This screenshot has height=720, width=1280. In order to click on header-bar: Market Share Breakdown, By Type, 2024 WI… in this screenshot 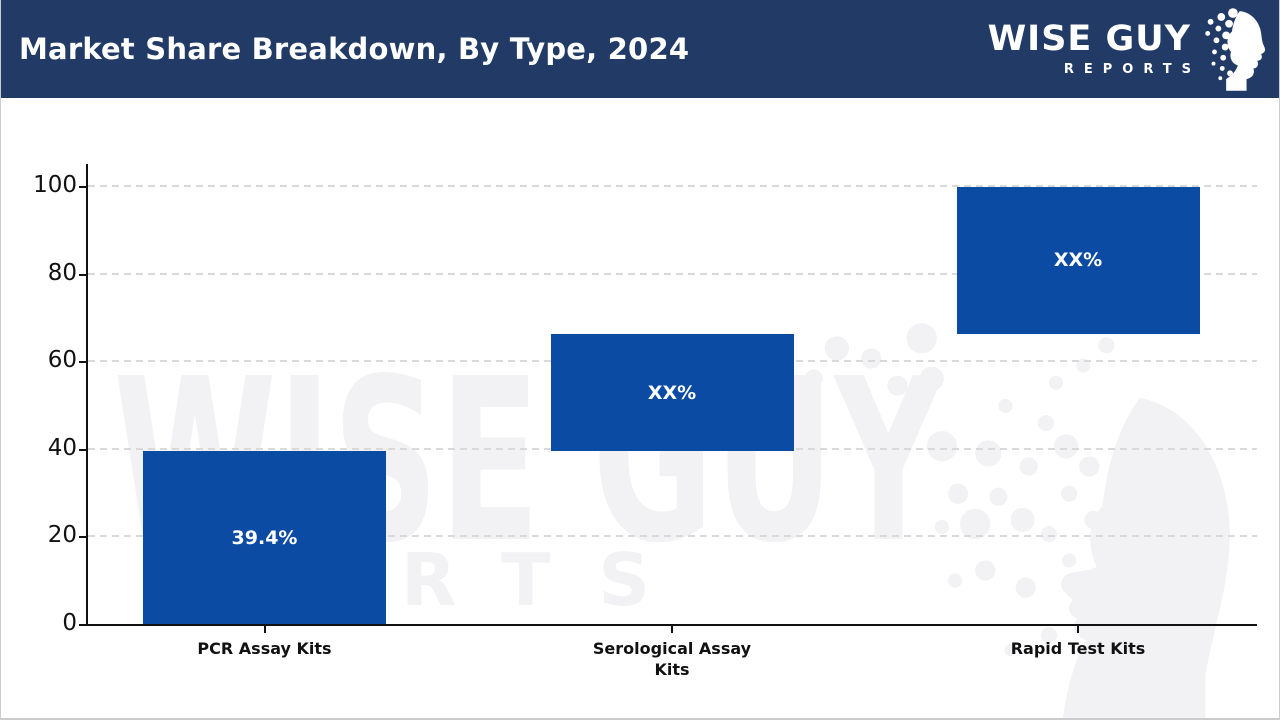, I will do `click(640, 49)`.